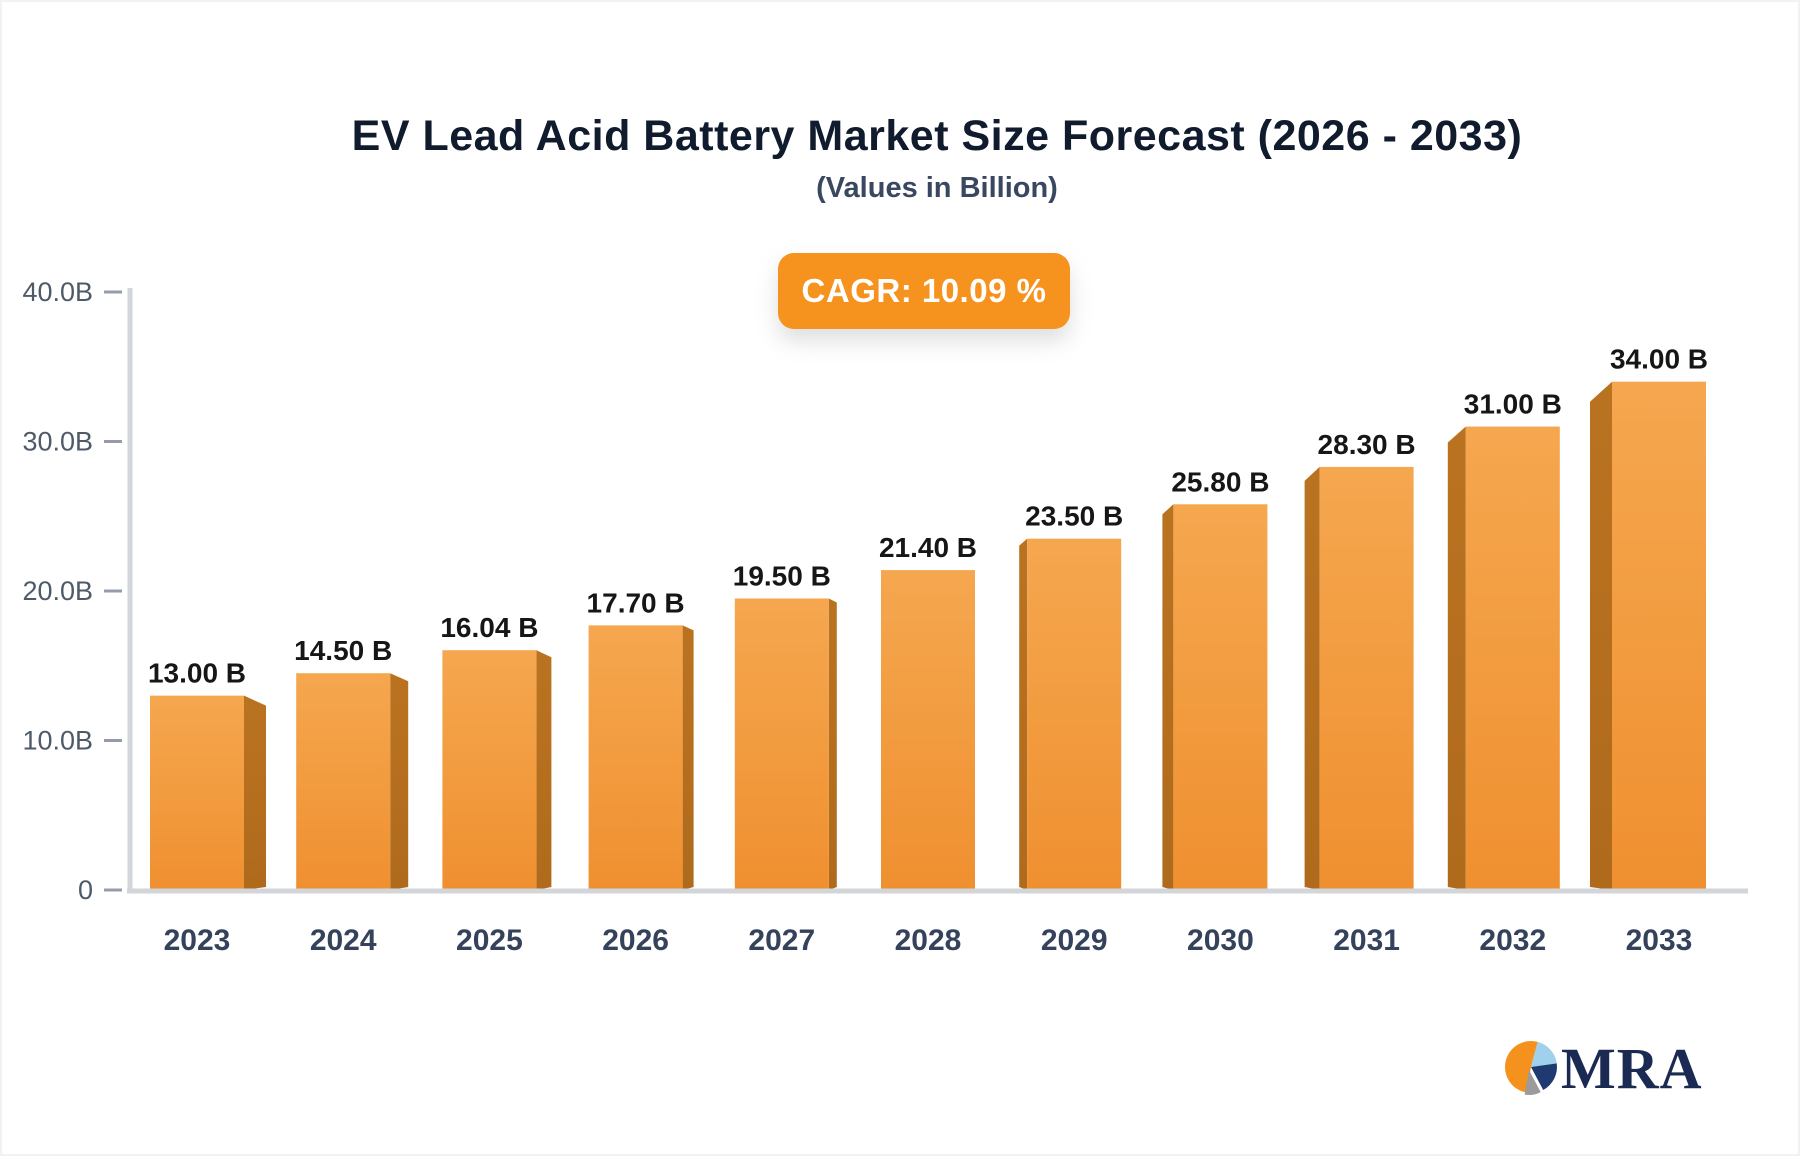 The width and height of the screenshot is (1800, 1156). I want to click on bar-2033: 34.00 B 2033, so click(1649, 650).